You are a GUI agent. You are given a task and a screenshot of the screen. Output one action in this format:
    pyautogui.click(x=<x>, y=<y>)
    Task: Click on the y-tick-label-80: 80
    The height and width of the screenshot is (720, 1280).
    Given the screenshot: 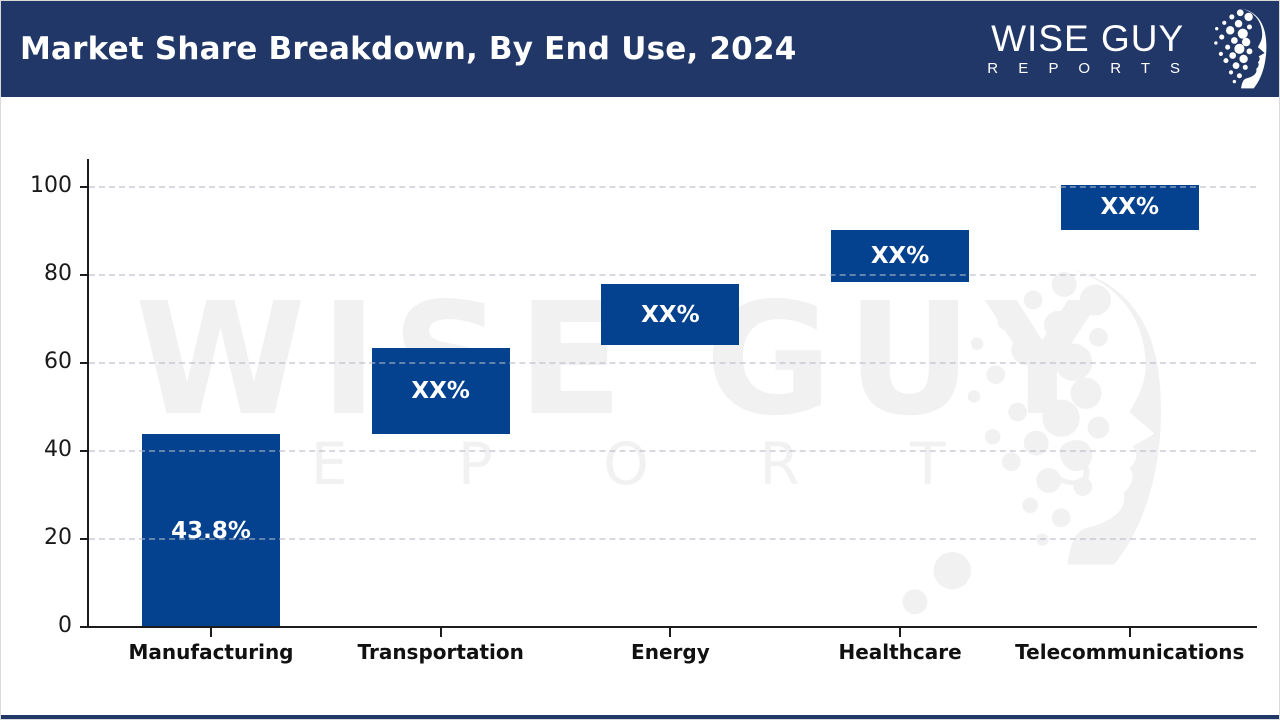 What is the action you would take?
    pyautogui.click(x=58, y=273)
    